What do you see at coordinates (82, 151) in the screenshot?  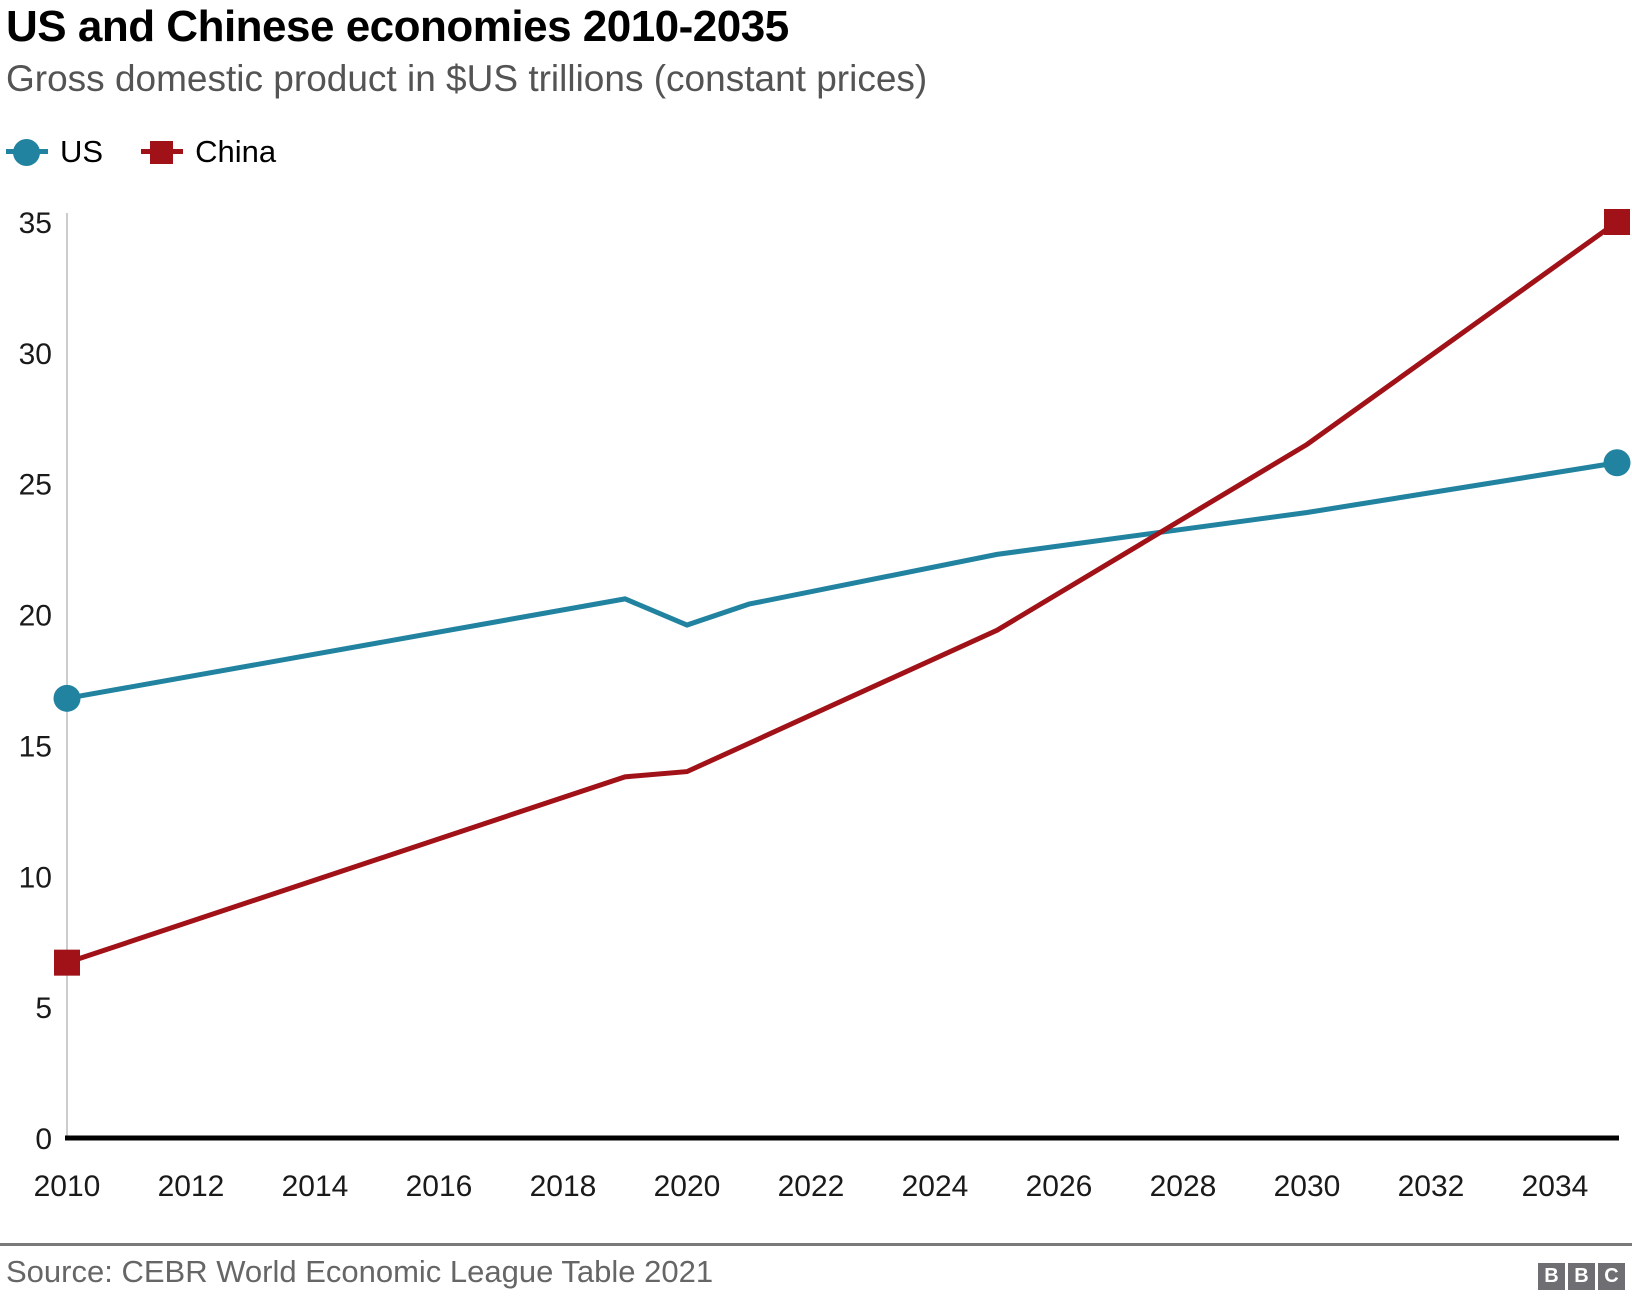 I see `legend-label-us: US` at bounding box center [82, 151].